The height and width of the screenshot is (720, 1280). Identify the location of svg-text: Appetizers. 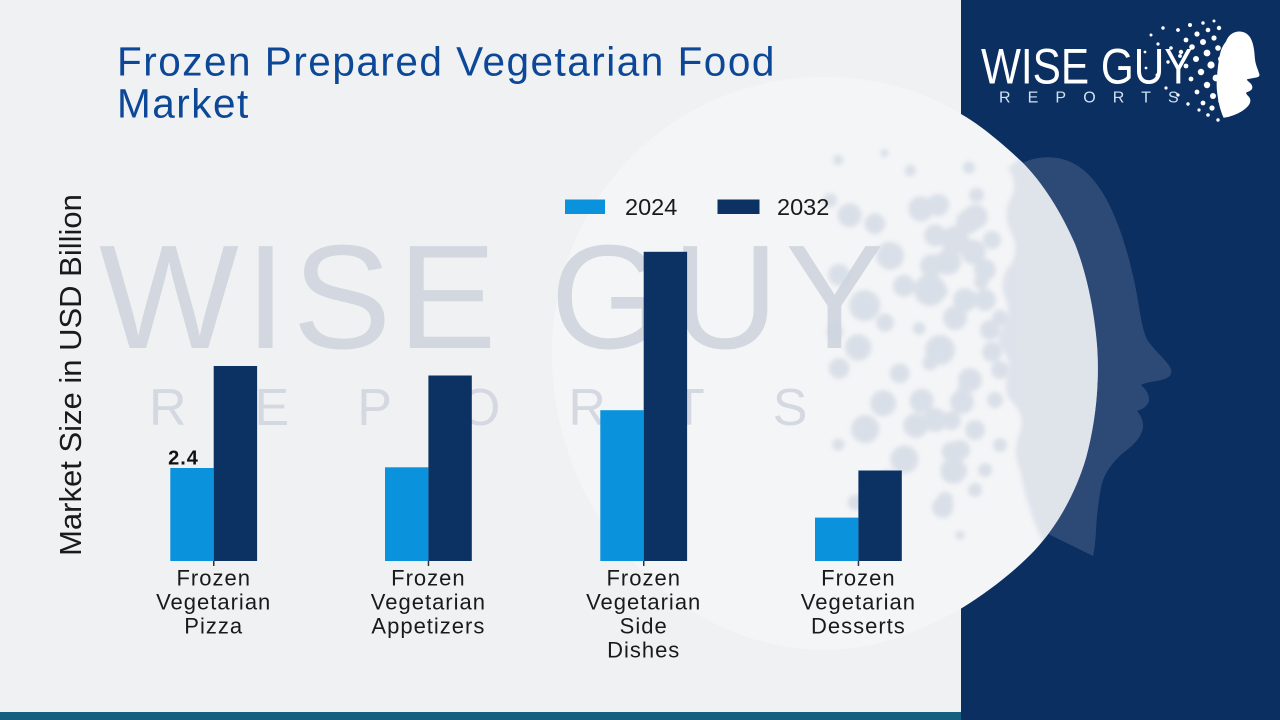
(428, 626).